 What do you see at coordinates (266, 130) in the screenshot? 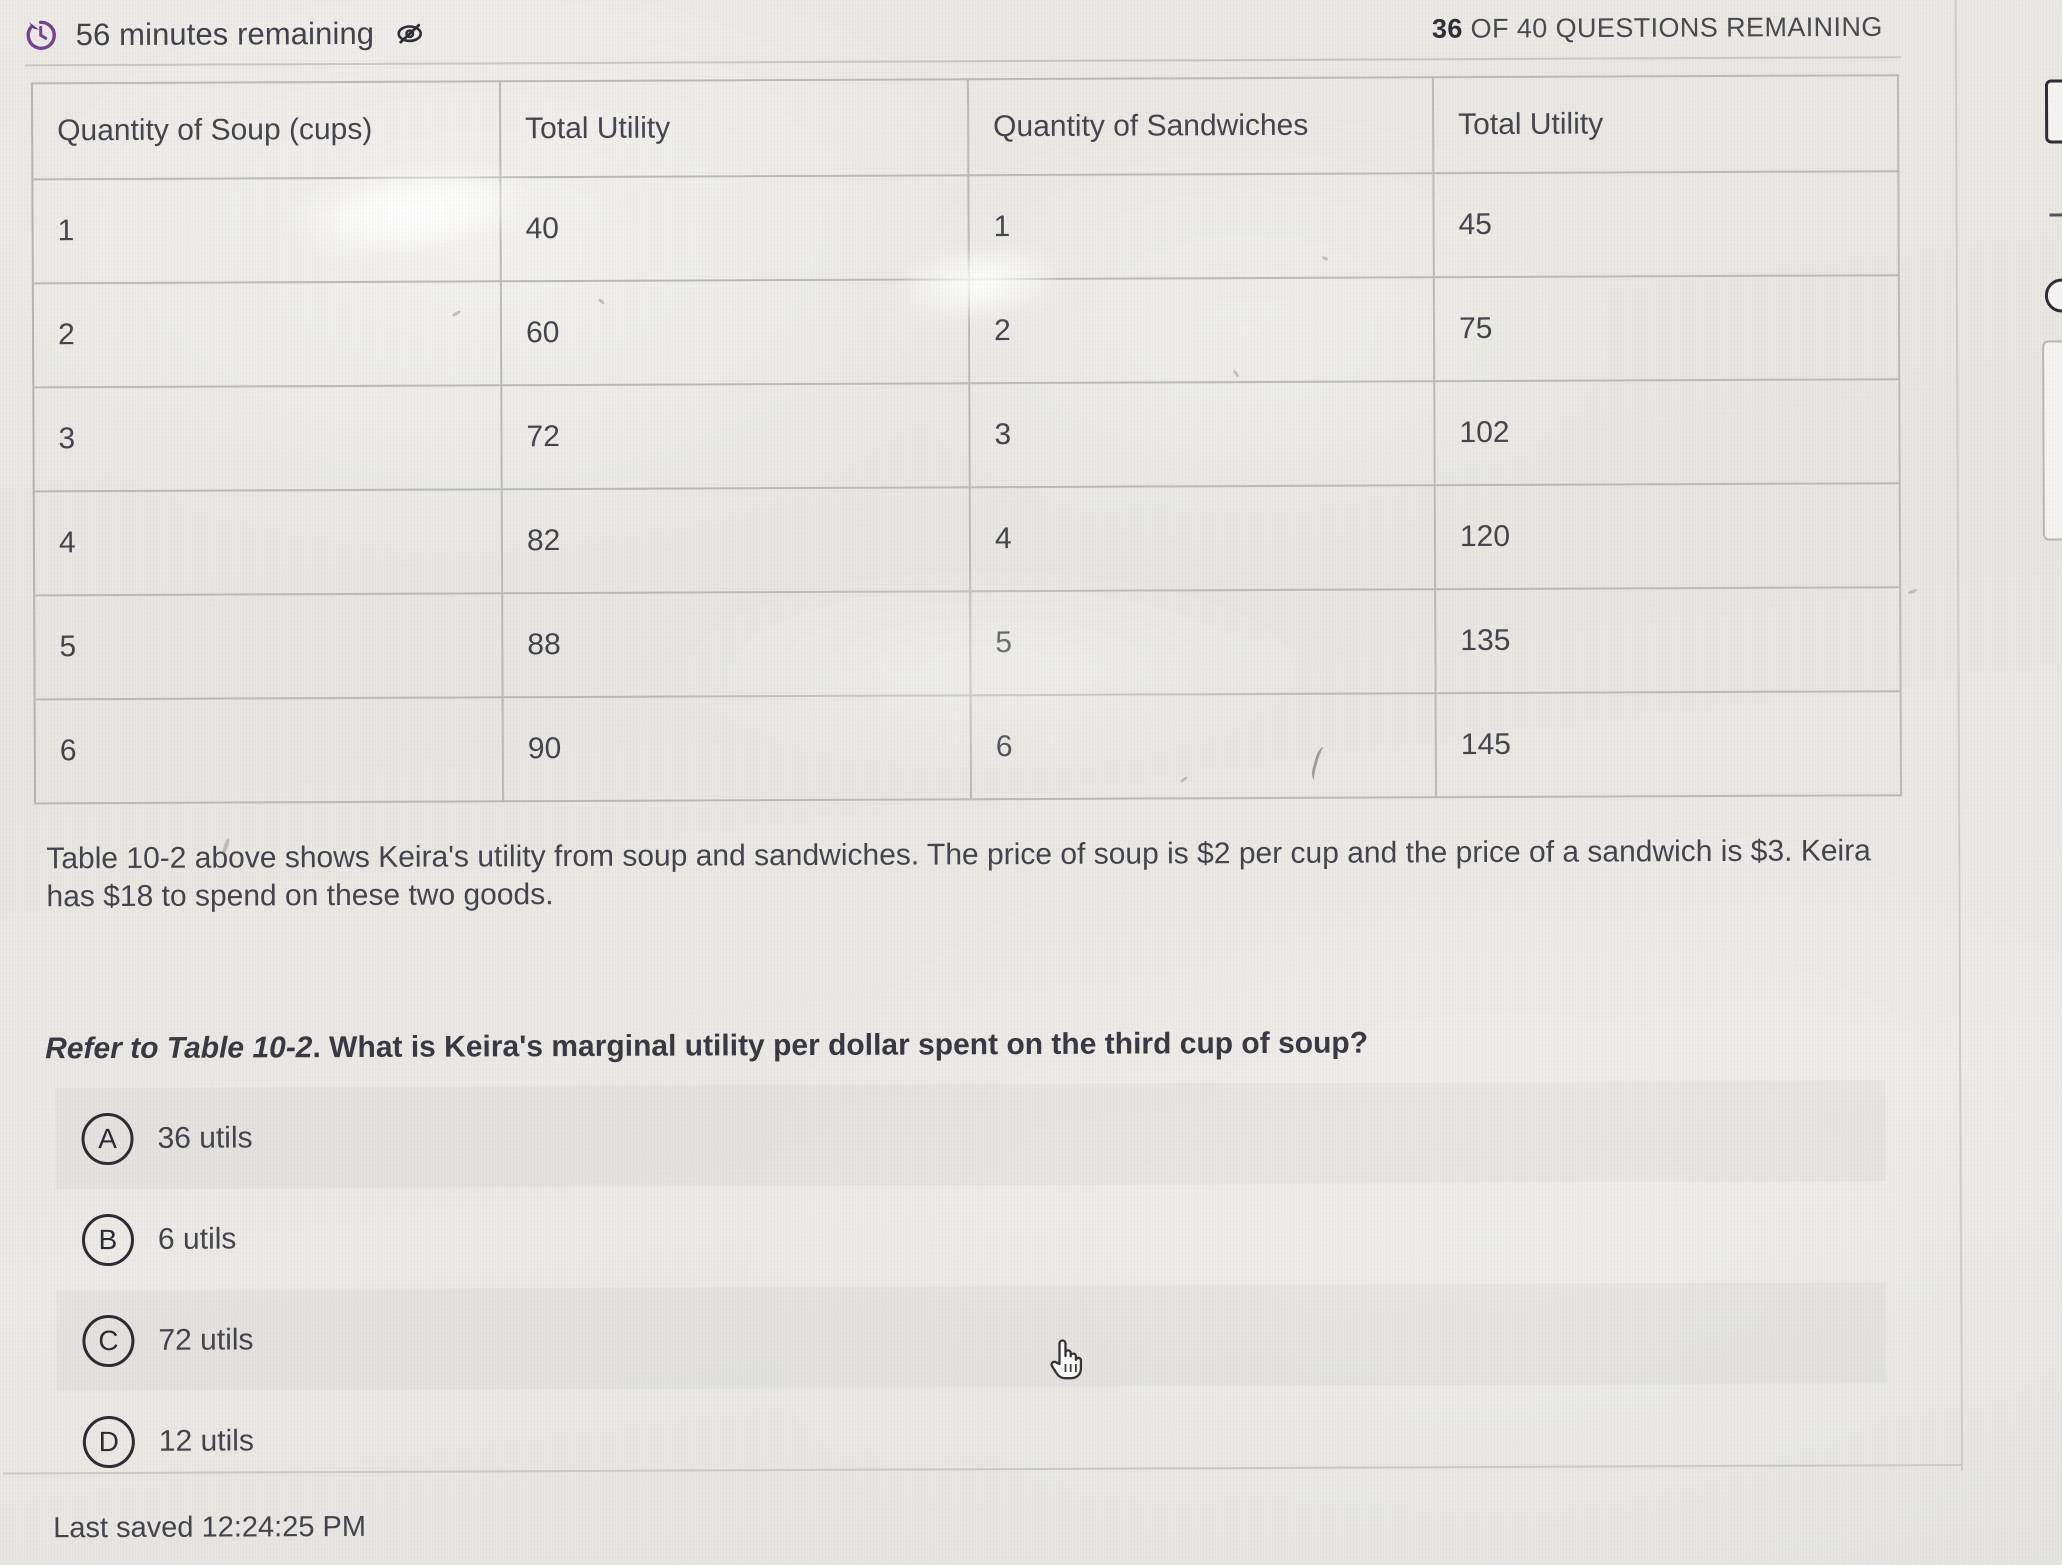
I see `column-header-soup-quantity: Quantity of Soup (cups)` at bounding box center [266, 130].